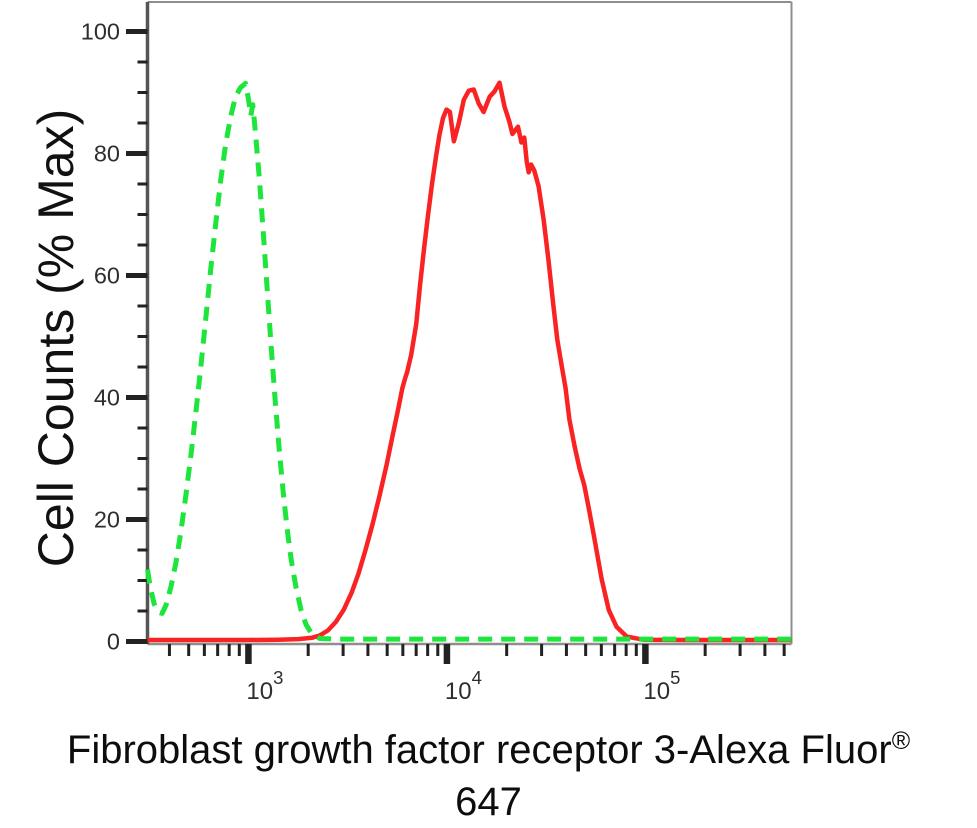 This screenshot has height=828, width=977. I want to click on y-tick-label: 20, so click(107, 520).